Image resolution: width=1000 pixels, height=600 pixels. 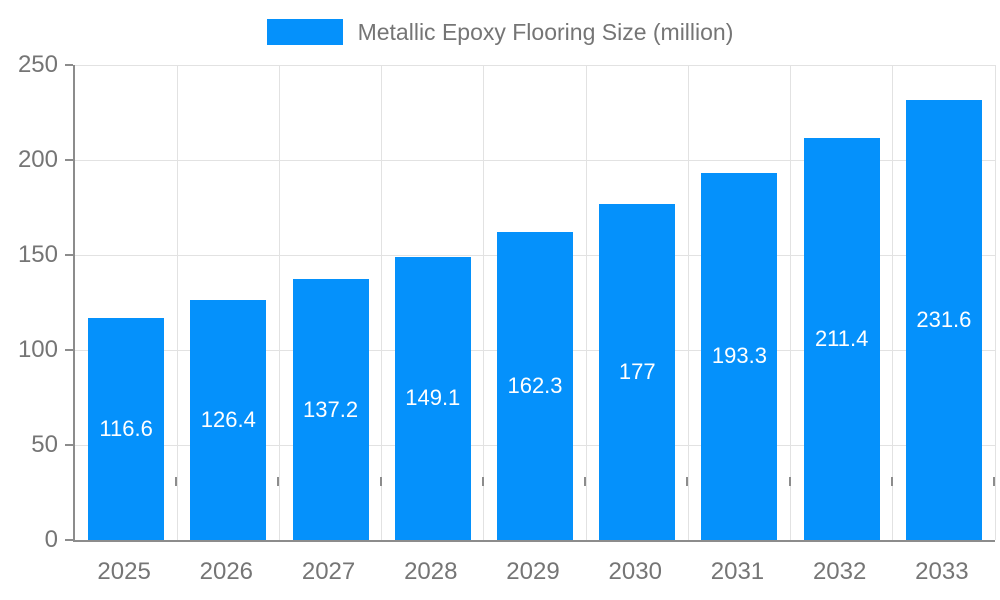 I want to click on bar: 137.2, so click(x=330, y=409).